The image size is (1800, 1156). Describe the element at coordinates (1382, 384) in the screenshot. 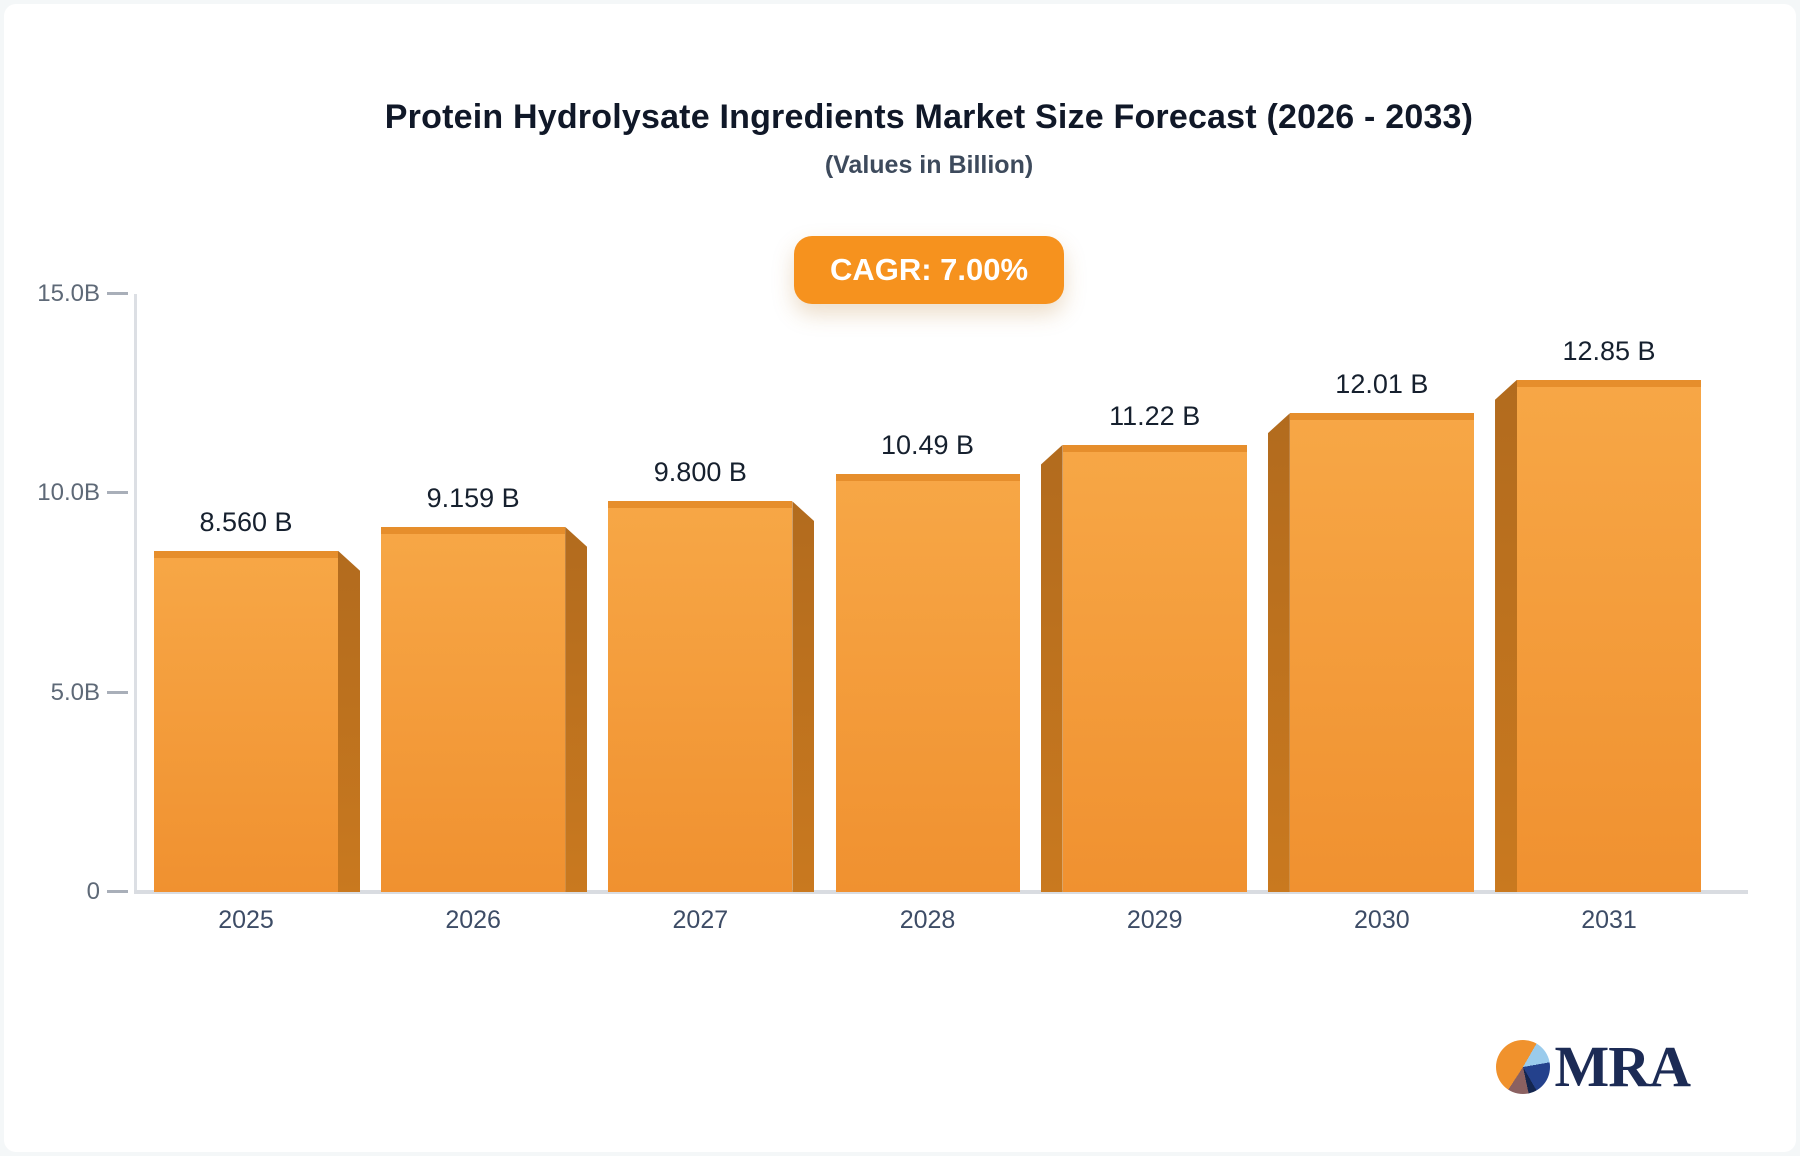

I see `bar-value-label: 12.01 B` at that location.